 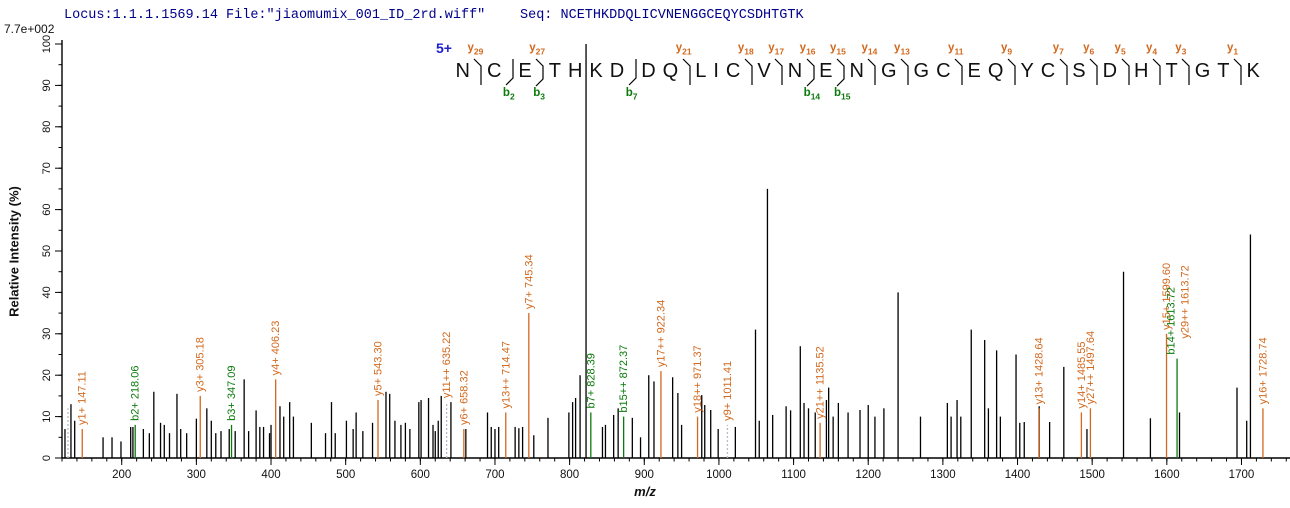 What do you see at coordinates (1091, 63) in the screenshot?
I see `cleavage-marker: y6` at bounding box center [1091, 63].